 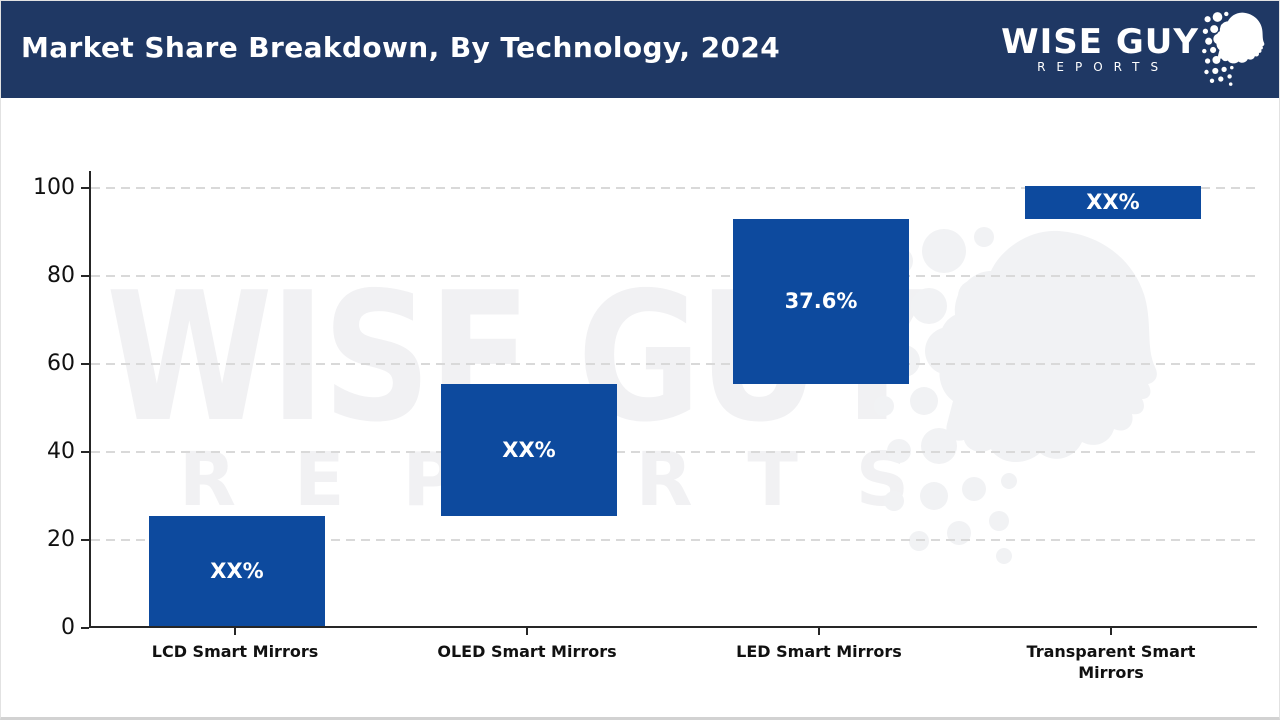 I want to click on brand-name: WISE GUY, so click(x=1100, y=42).